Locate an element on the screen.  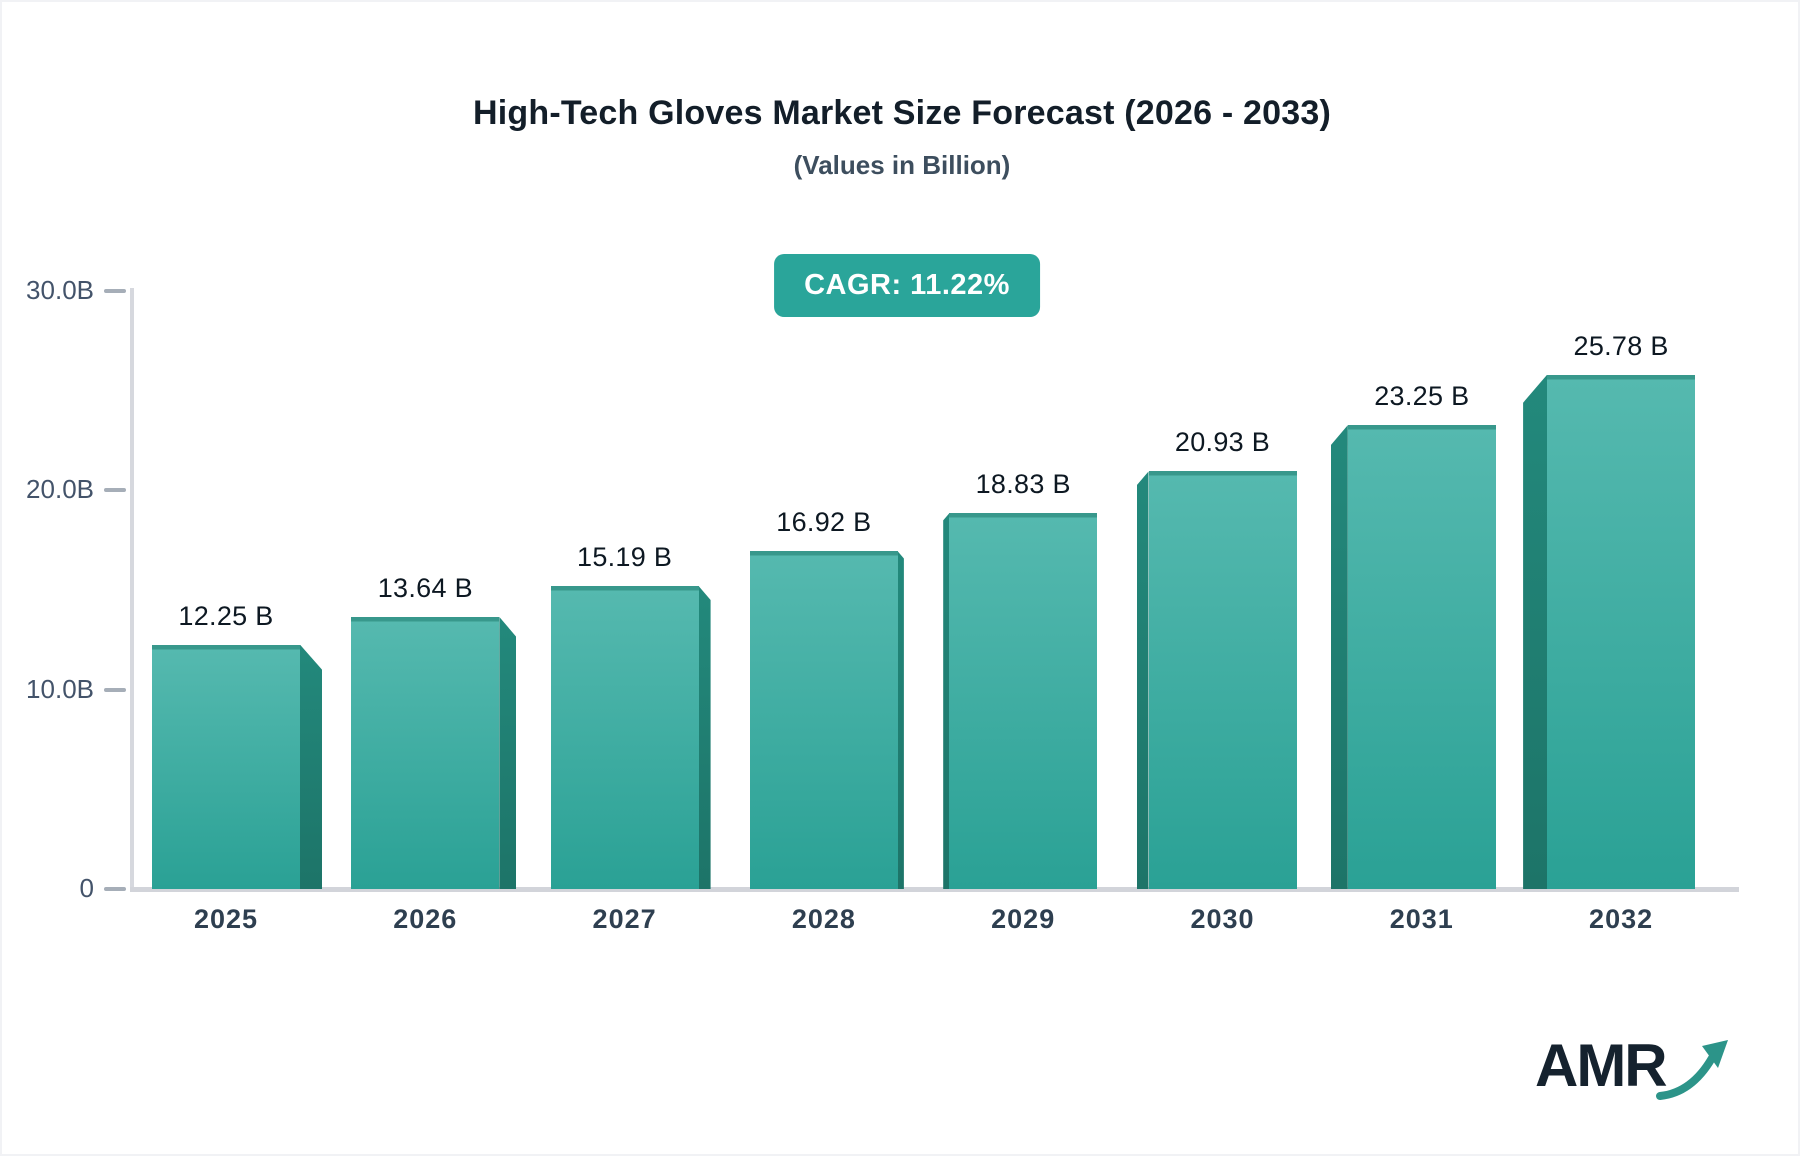
bar-value-label: 12.25 B is located at coordinates (226, 615).